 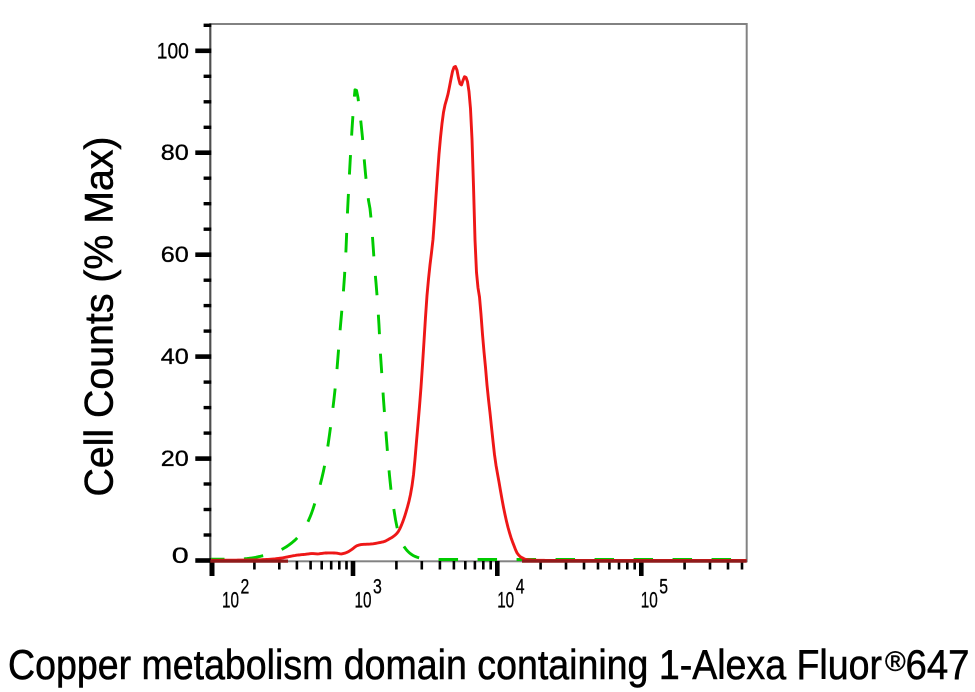 I want to click on svg-text: 3, so click(x=377, y=587).